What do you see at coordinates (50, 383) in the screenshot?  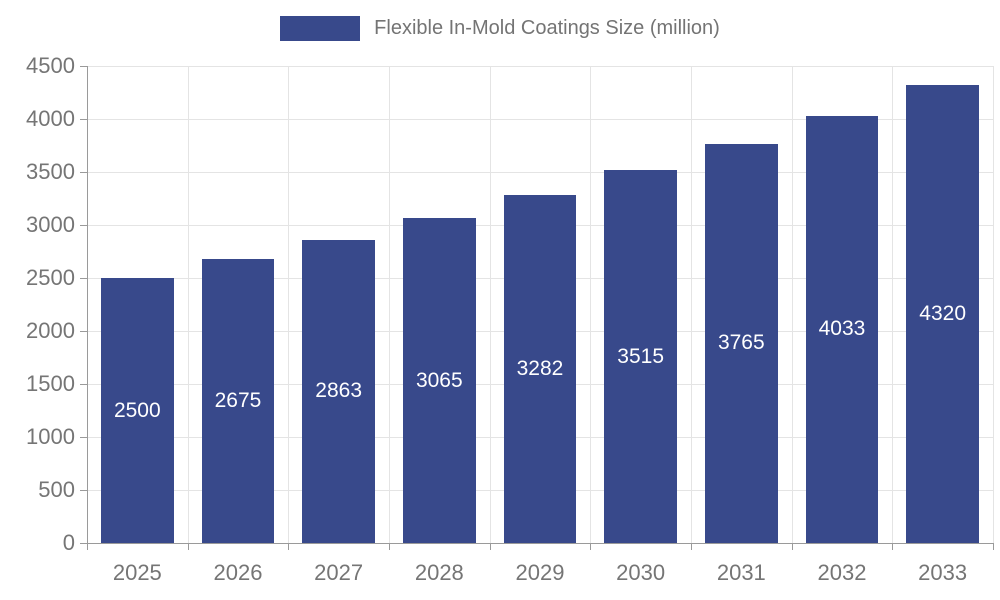 I see `y-axis-label: 1500` at bounding box center [50, 383].